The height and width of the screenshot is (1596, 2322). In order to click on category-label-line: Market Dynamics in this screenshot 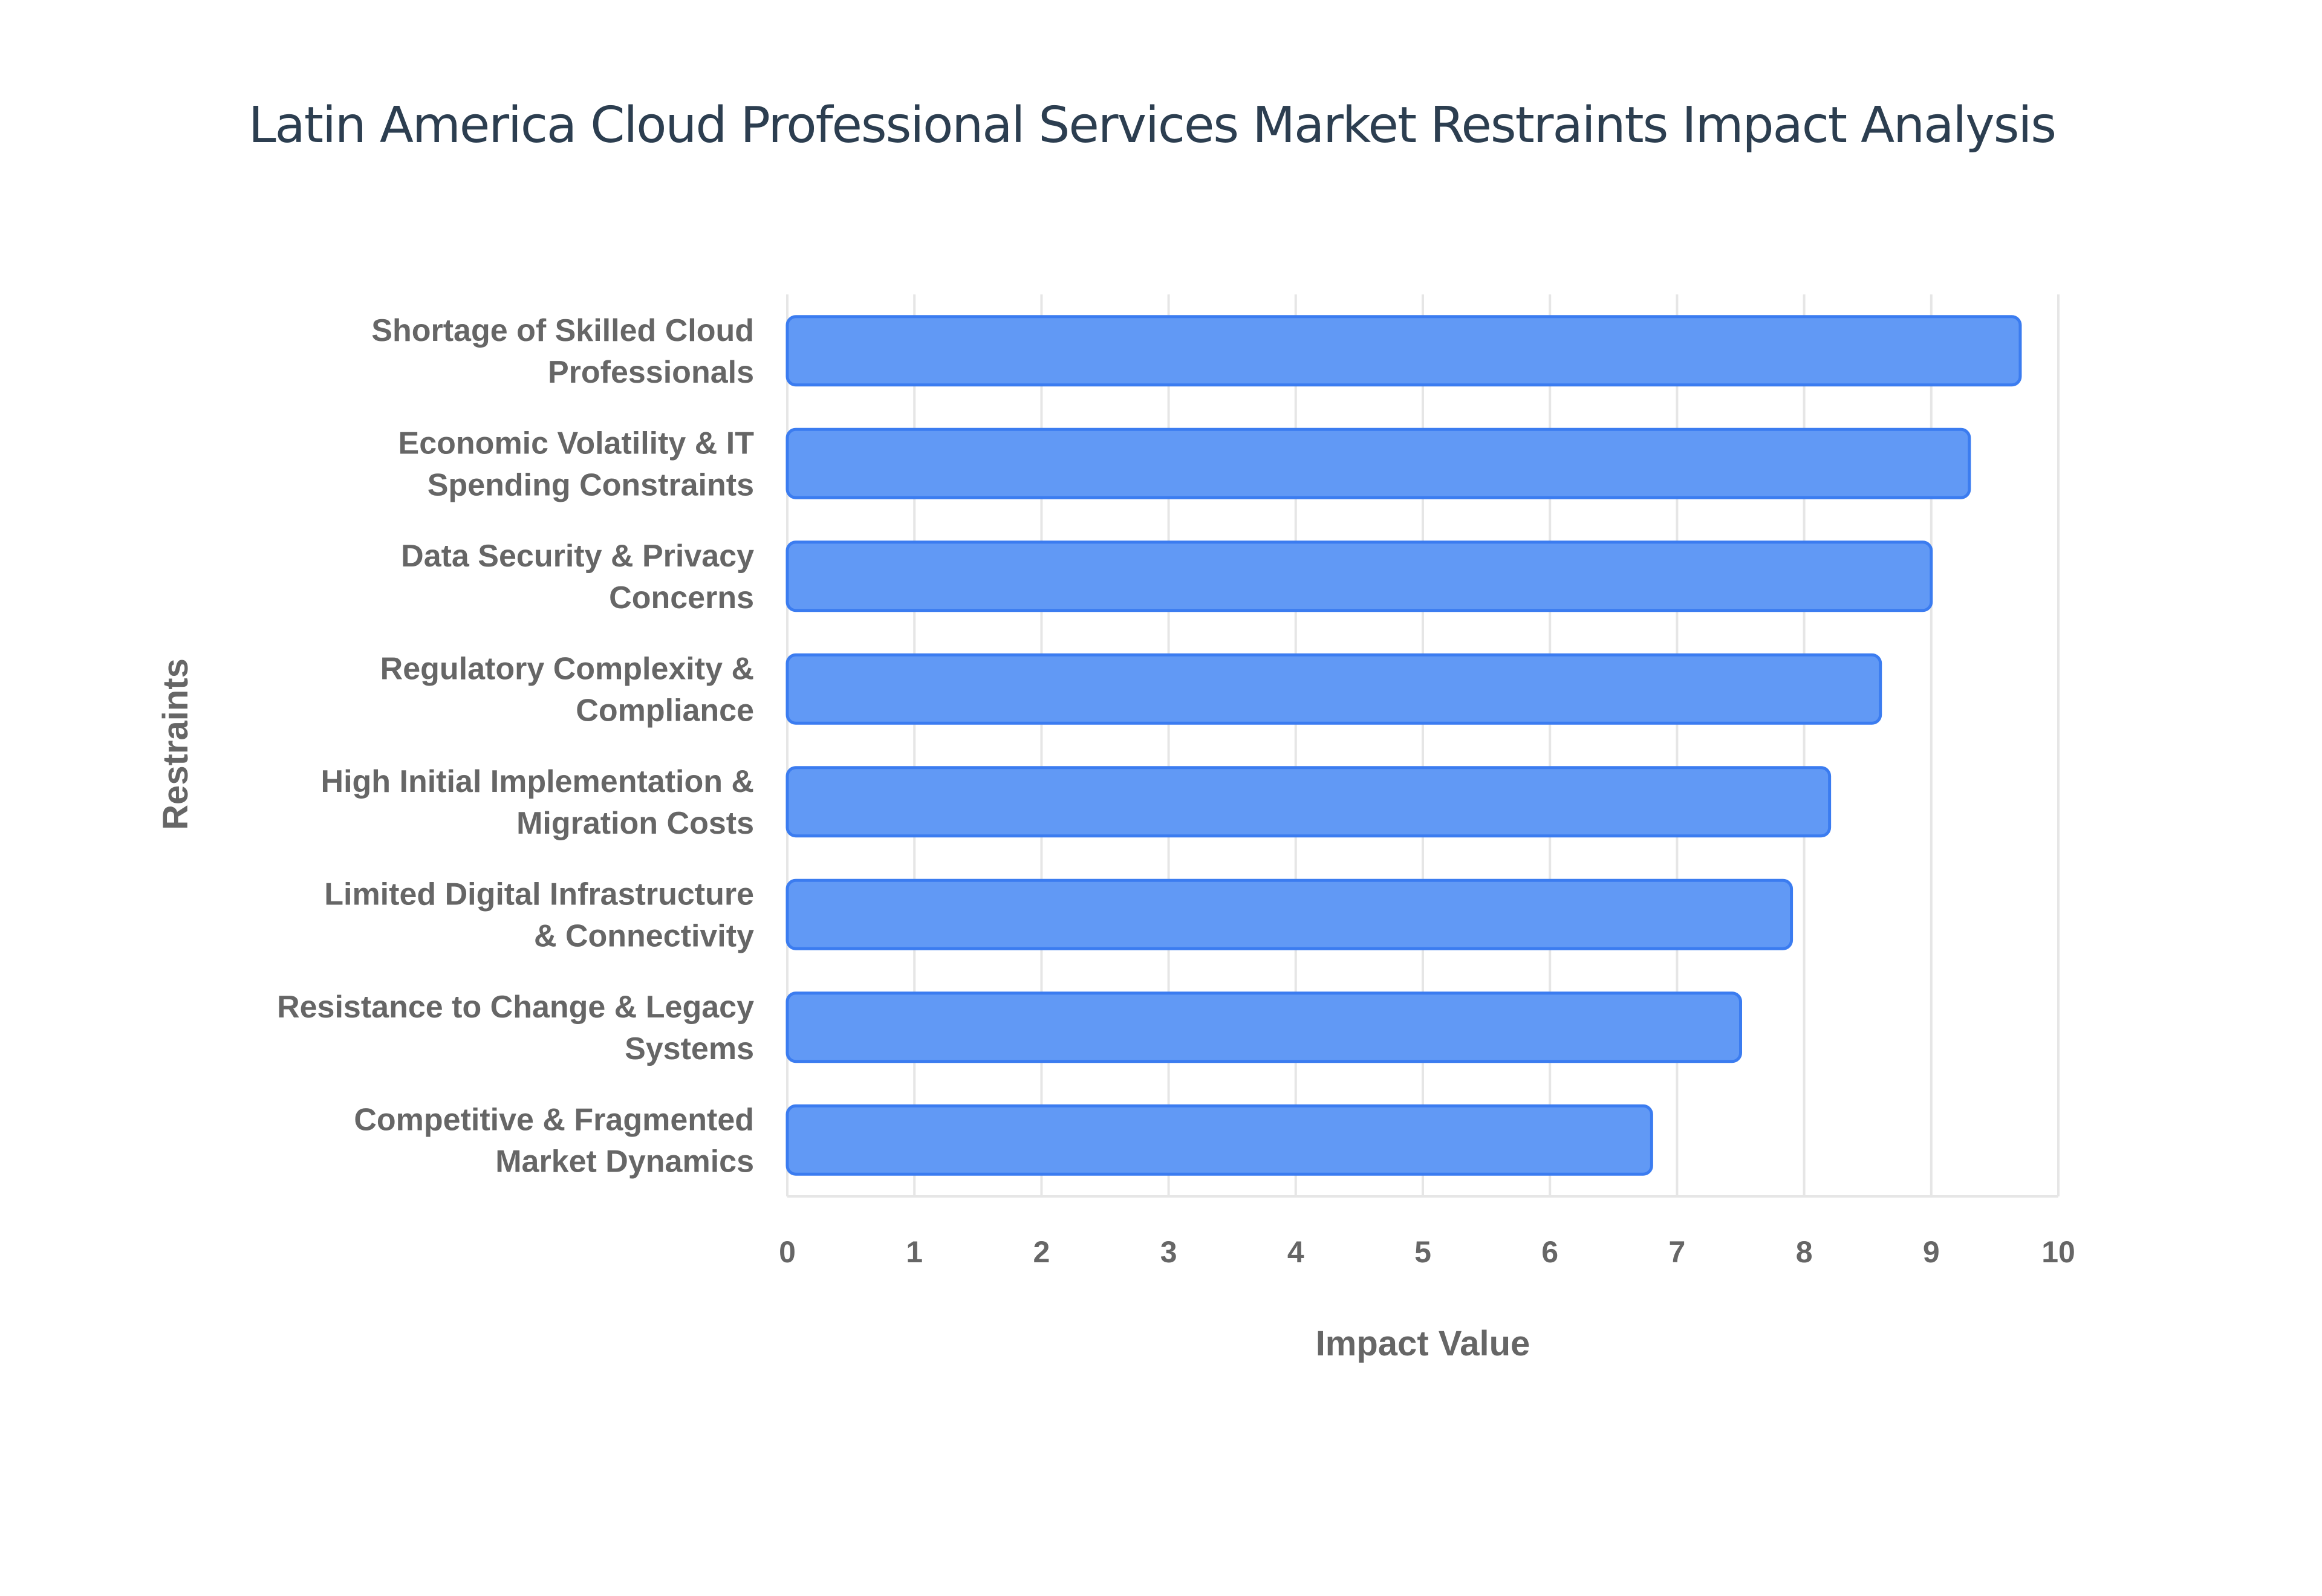, I will do `click(624, 1161)`.